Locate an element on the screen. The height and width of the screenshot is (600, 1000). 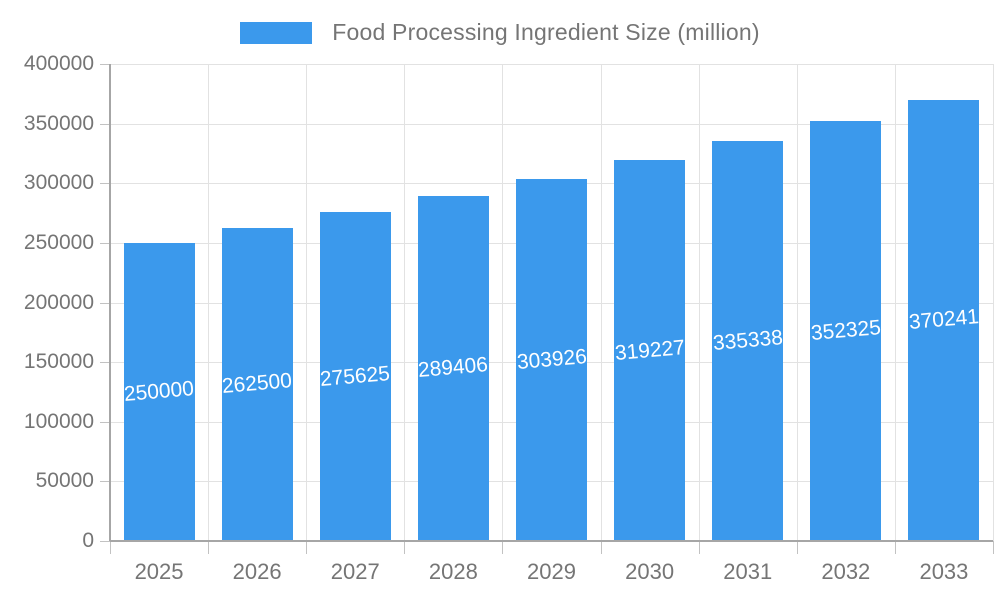
x-axis-line is located at coordinates (551, 541).